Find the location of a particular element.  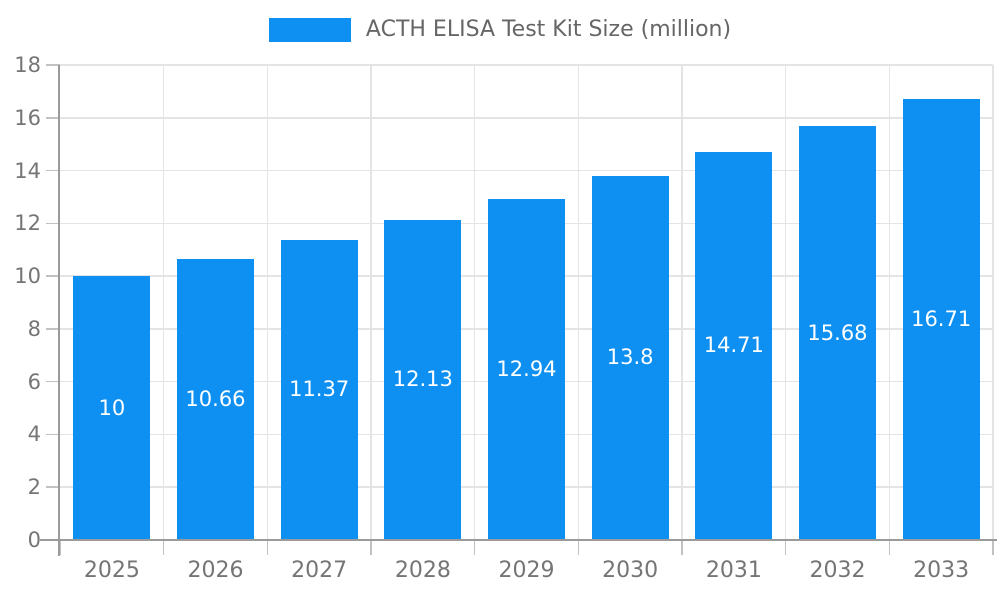

bar-value-label: 13.8 is located at coordinates (630, 357).